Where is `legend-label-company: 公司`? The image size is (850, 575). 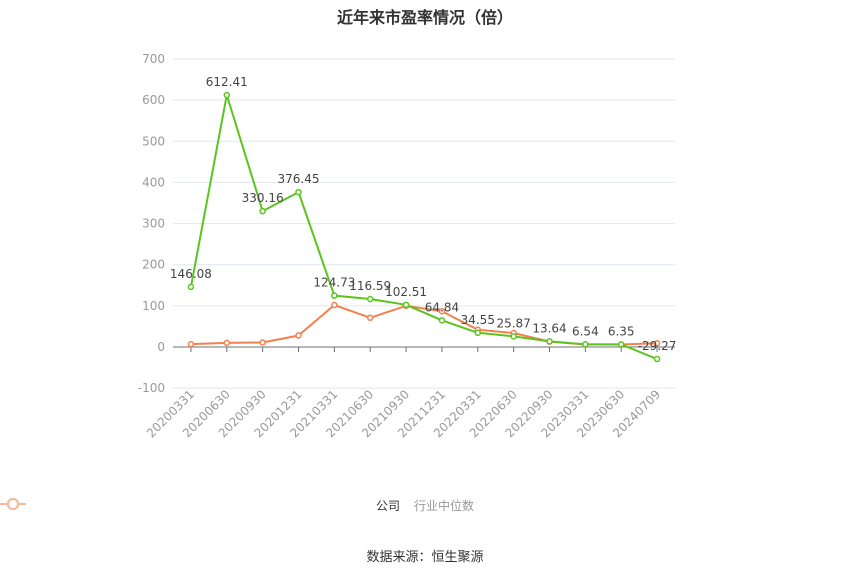 legend-label-company: 公司 is located at coordinates (387, 506).